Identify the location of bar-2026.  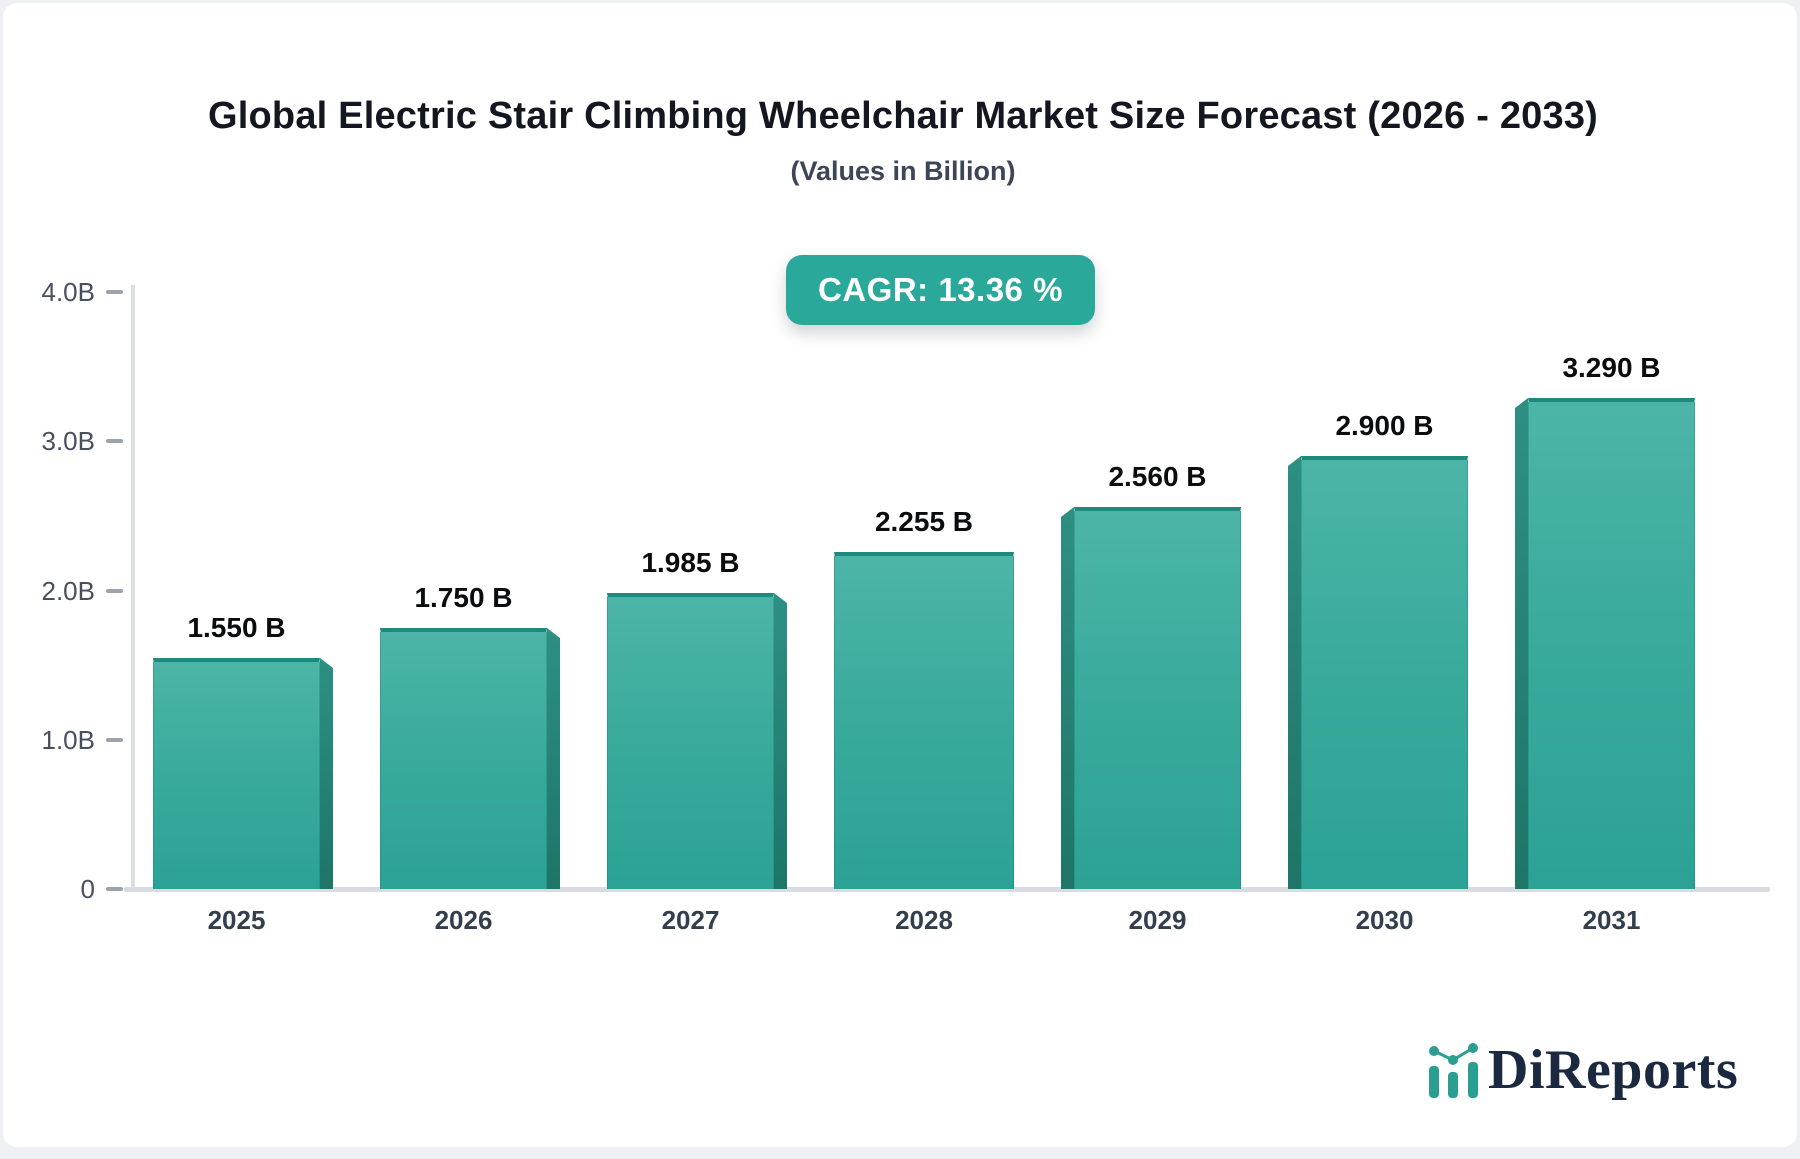
(470, 758).